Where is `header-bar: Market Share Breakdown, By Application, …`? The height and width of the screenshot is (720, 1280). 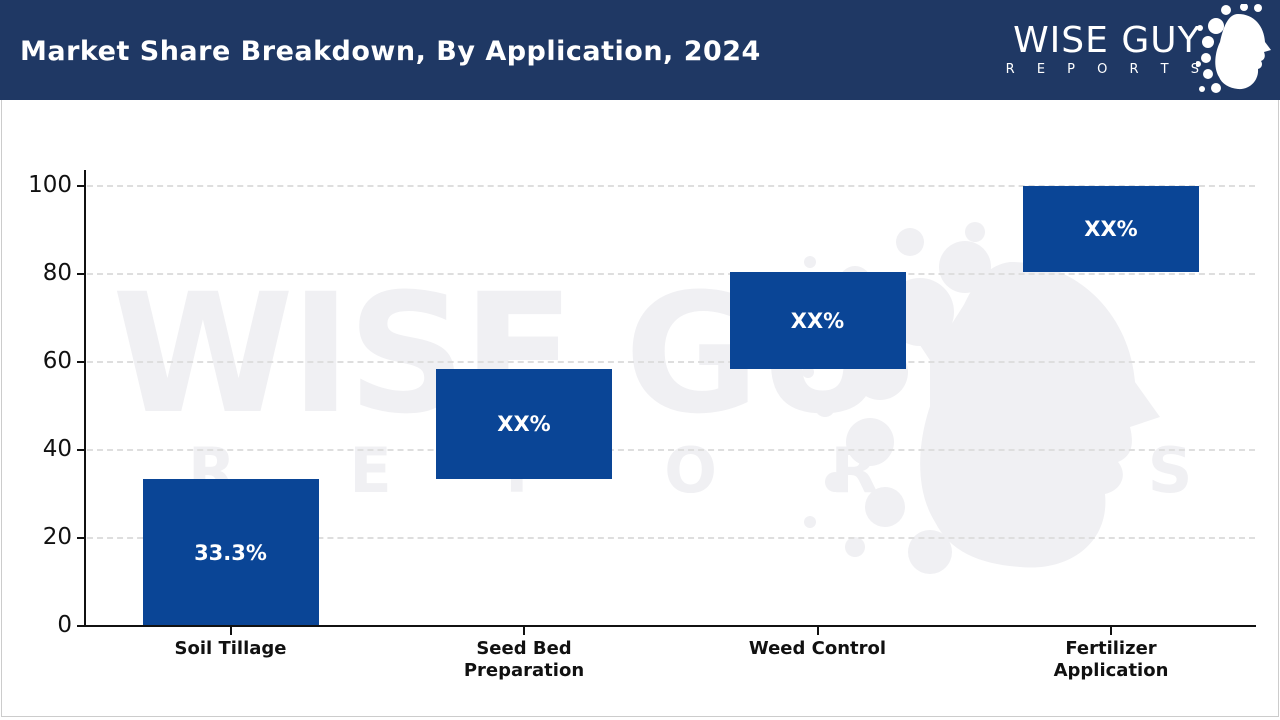 header-bar: Market Share Breakdown, By Application, … is located at coordinates (640, 50).